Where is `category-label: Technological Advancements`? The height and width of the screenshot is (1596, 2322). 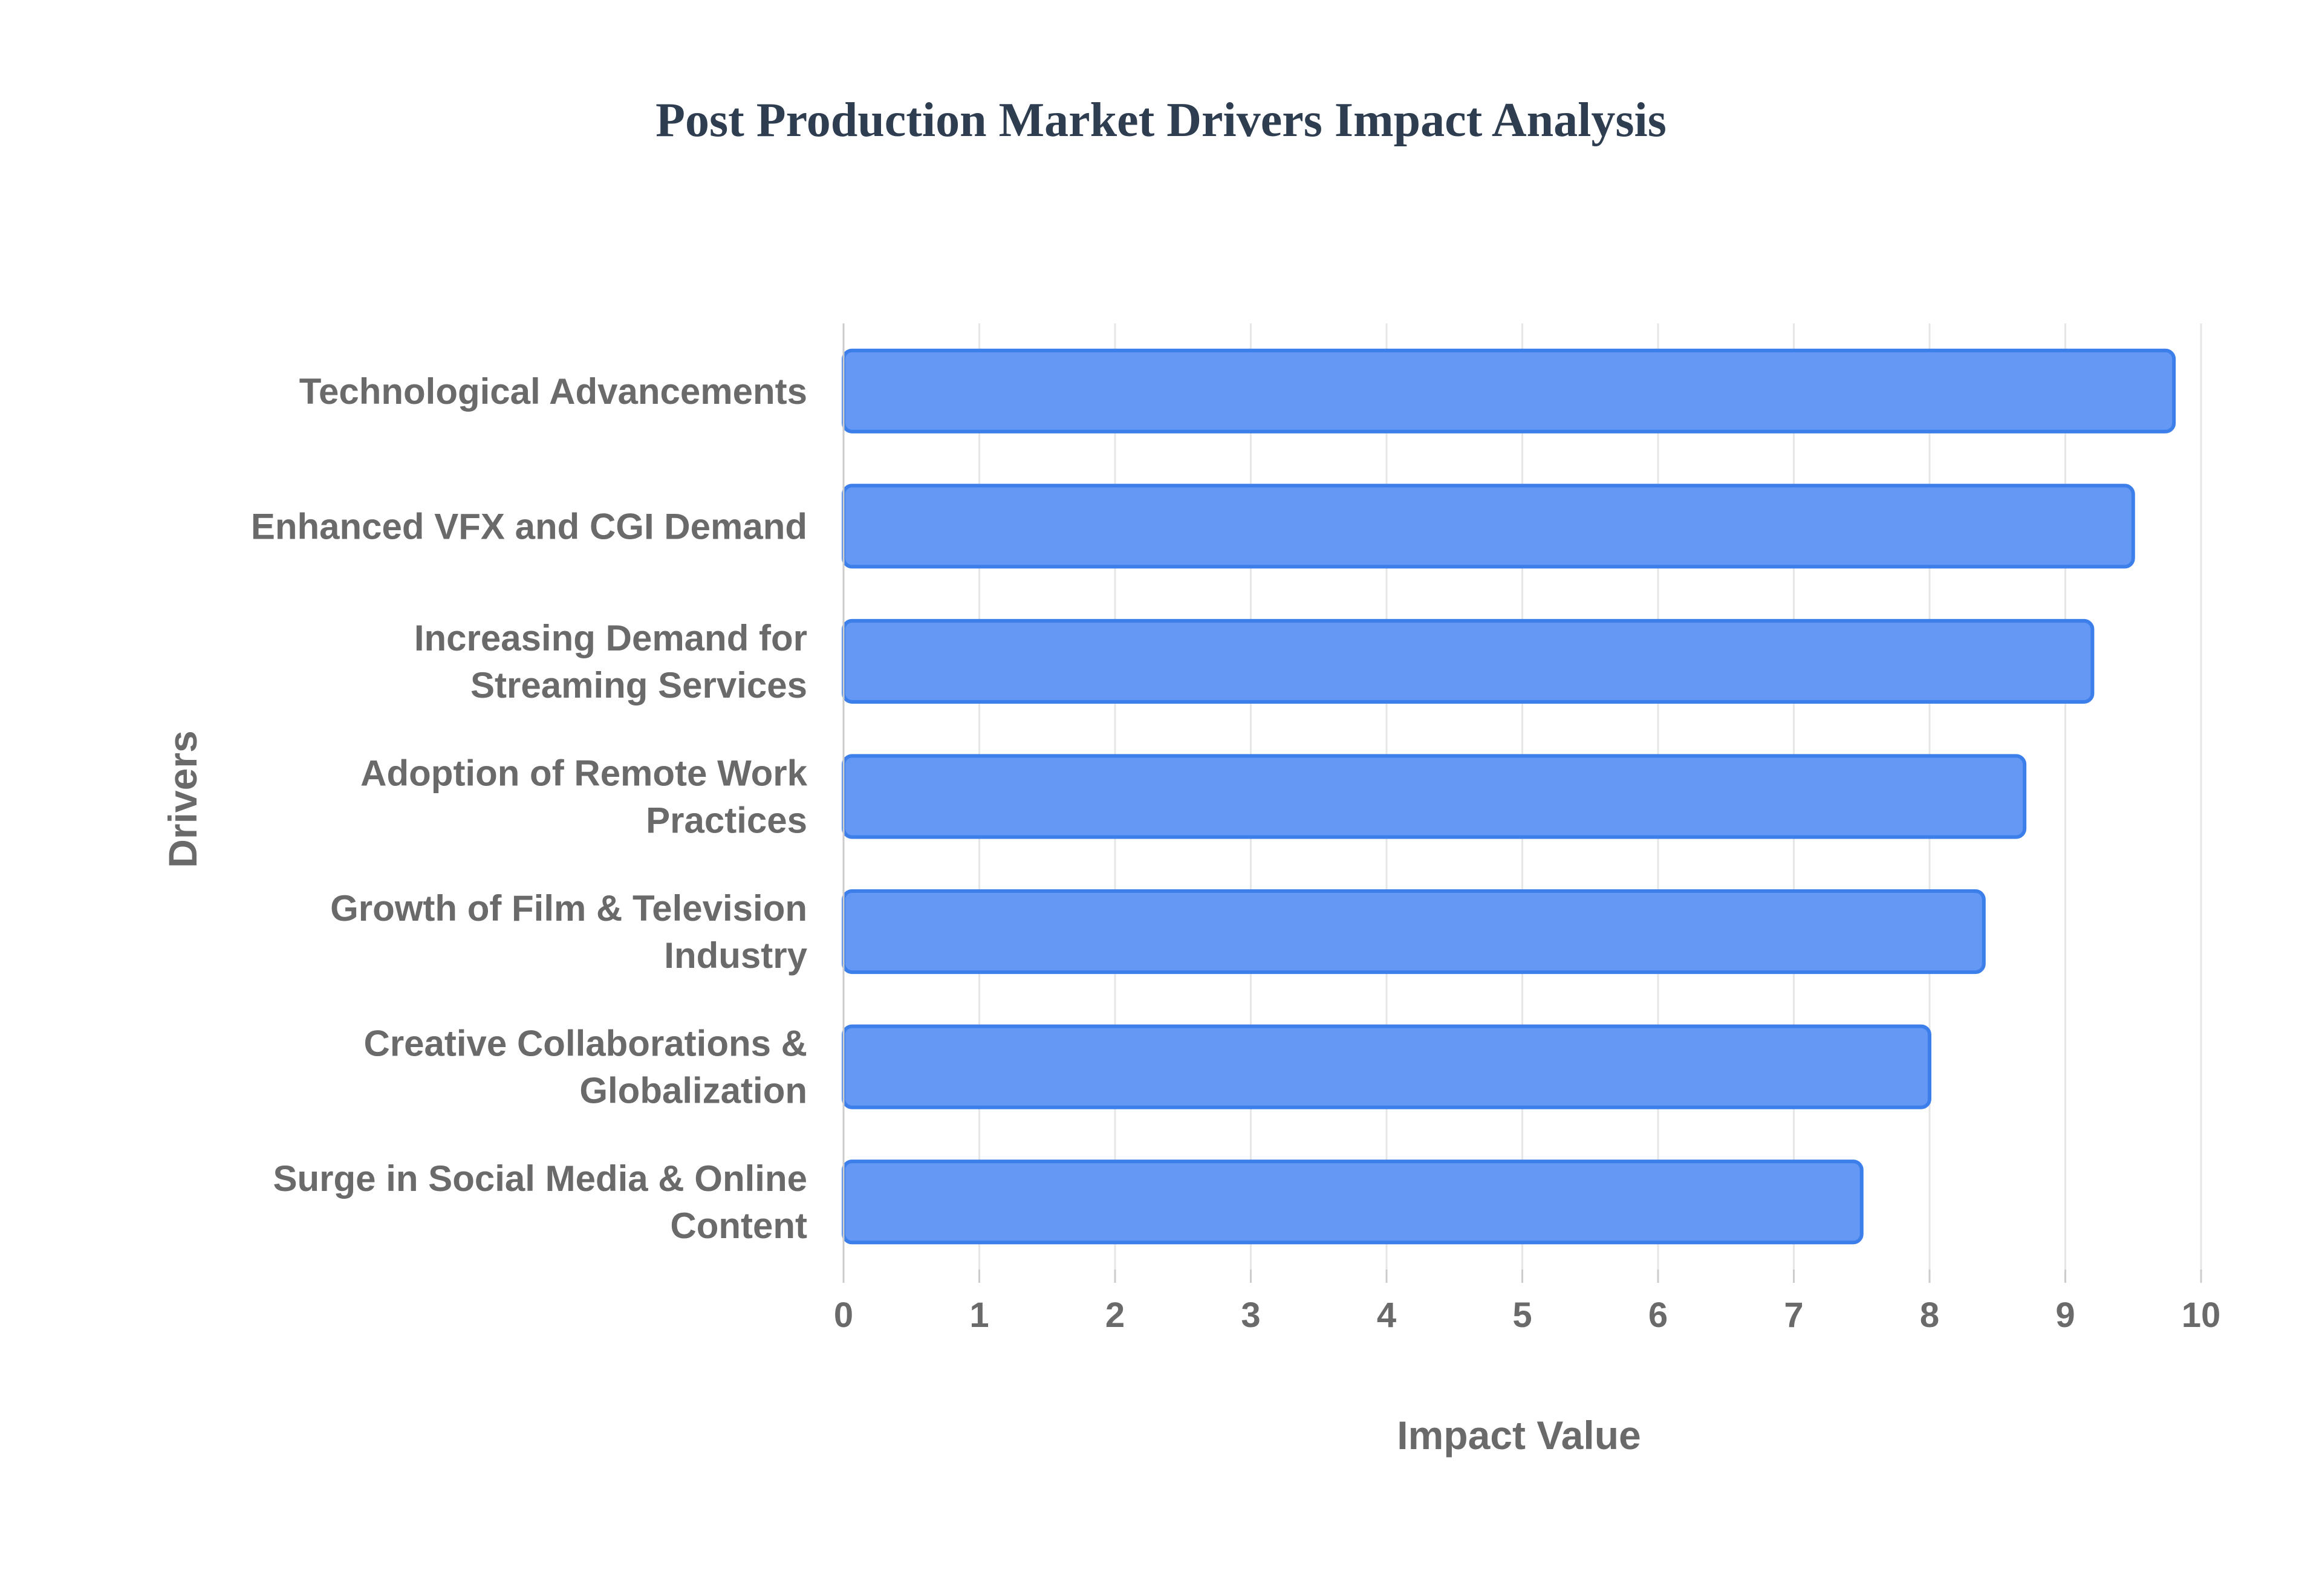
category-label: Technological Advancements is located at coordinates (553, 391).